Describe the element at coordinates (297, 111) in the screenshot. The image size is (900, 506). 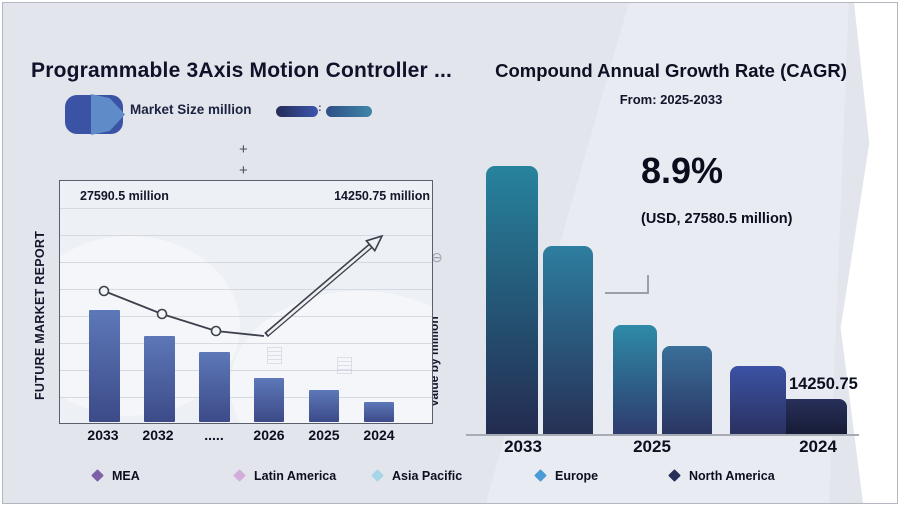
I see `ratio-pill-left` at that location.